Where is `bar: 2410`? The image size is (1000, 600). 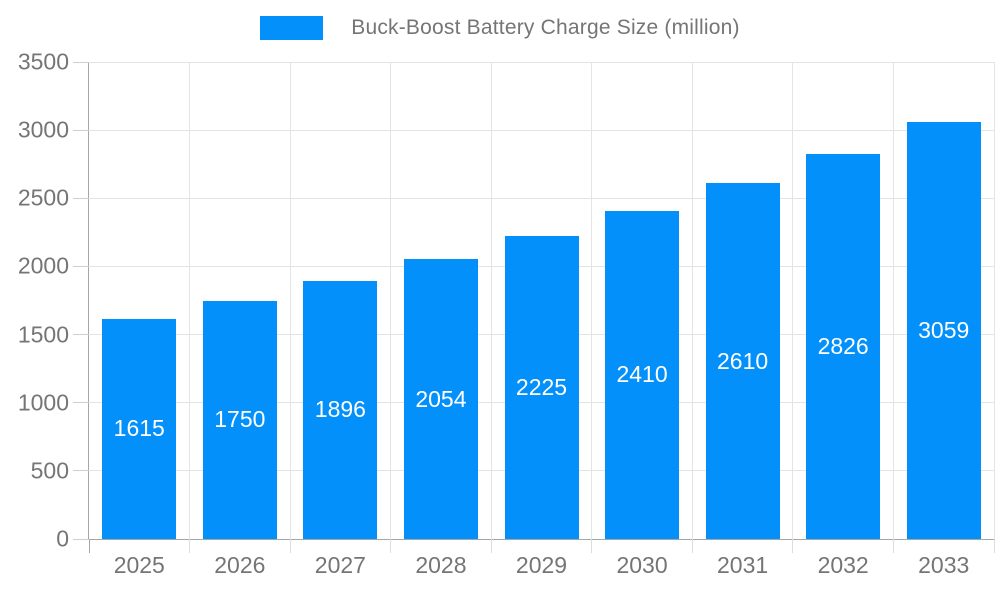
bar: 2410 is located at coordinates (642, 374).